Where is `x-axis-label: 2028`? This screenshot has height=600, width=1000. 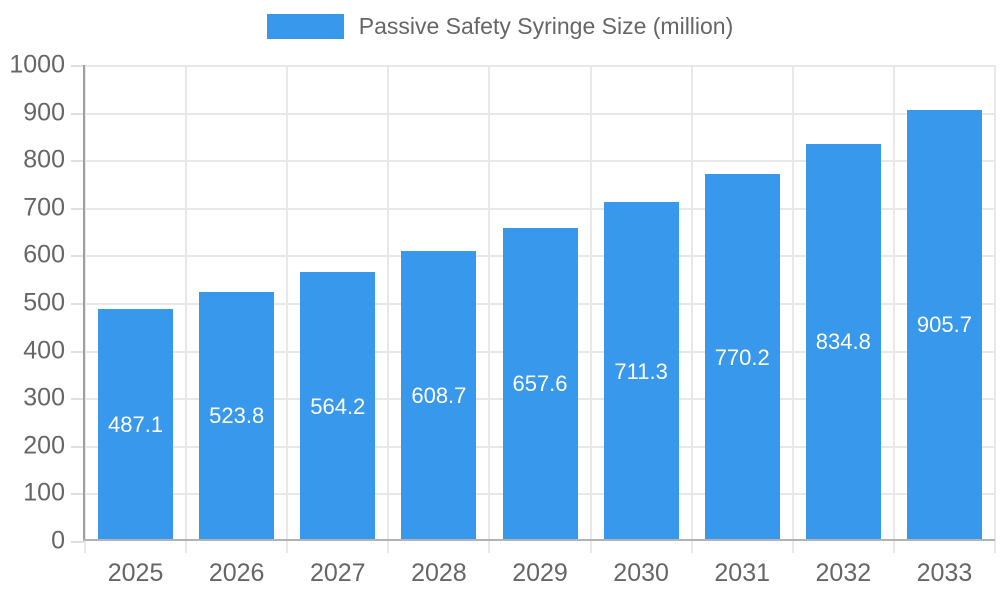
x-axis-label: 2028 is located at coordinates (439, 573).